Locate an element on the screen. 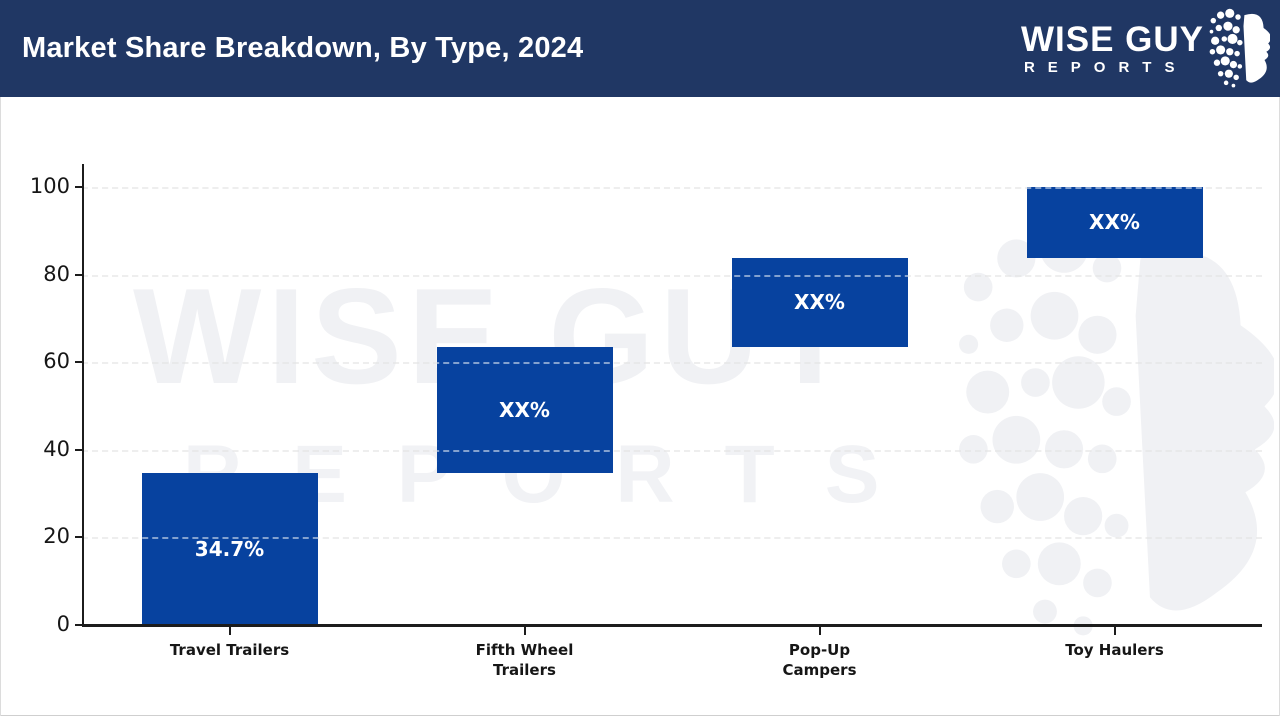 The width and height of the screenshot is (1280, 720). y-tick-label: 40 is located at coordinates (56, 448).